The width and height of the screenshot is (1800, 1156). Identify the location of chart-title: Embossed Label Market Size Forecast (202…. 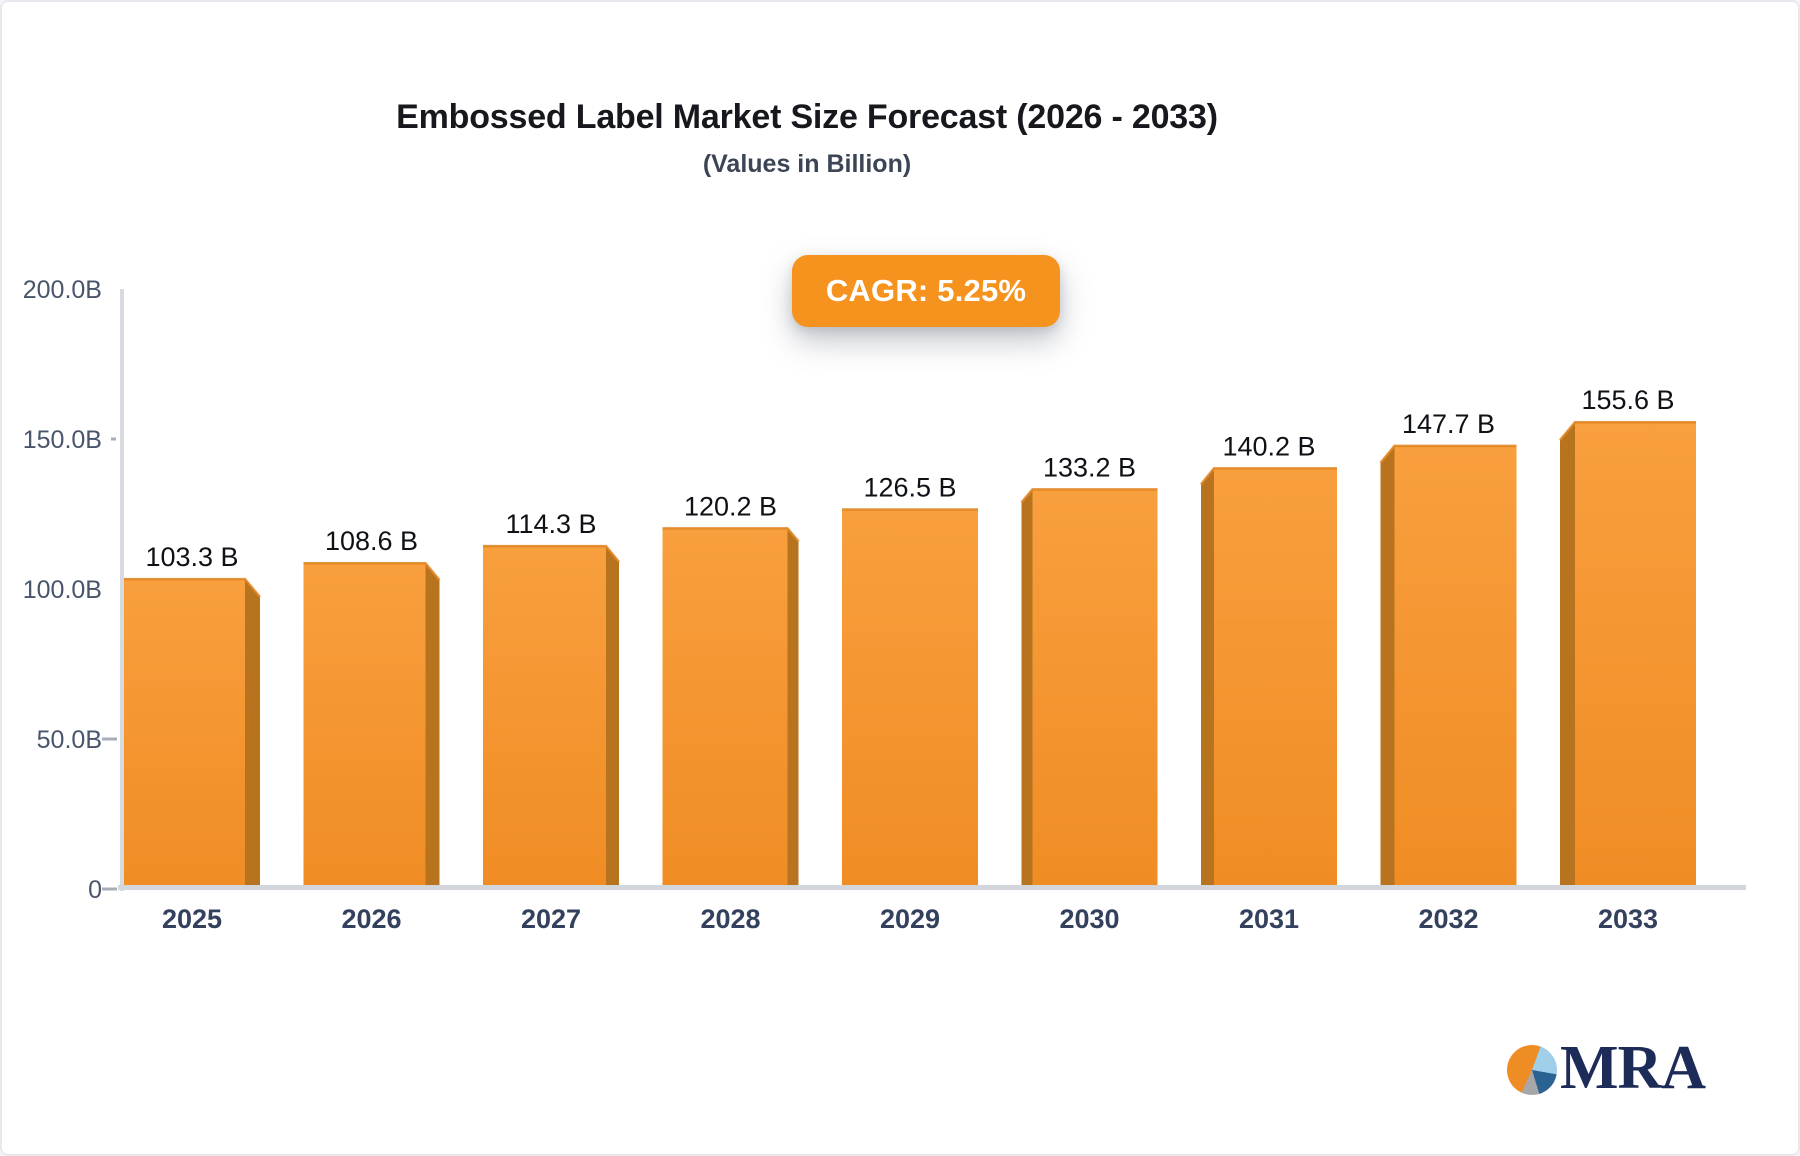
(807, 117).